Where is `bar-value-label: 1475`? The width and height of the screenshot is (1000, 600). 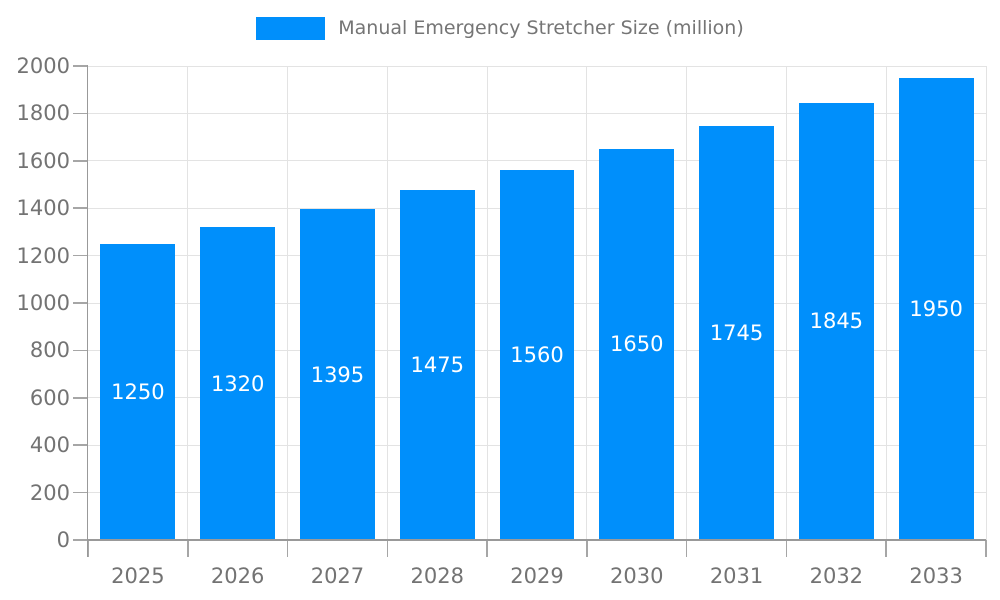
bar-value-label: 1475 is located at coordinates (437, 365).